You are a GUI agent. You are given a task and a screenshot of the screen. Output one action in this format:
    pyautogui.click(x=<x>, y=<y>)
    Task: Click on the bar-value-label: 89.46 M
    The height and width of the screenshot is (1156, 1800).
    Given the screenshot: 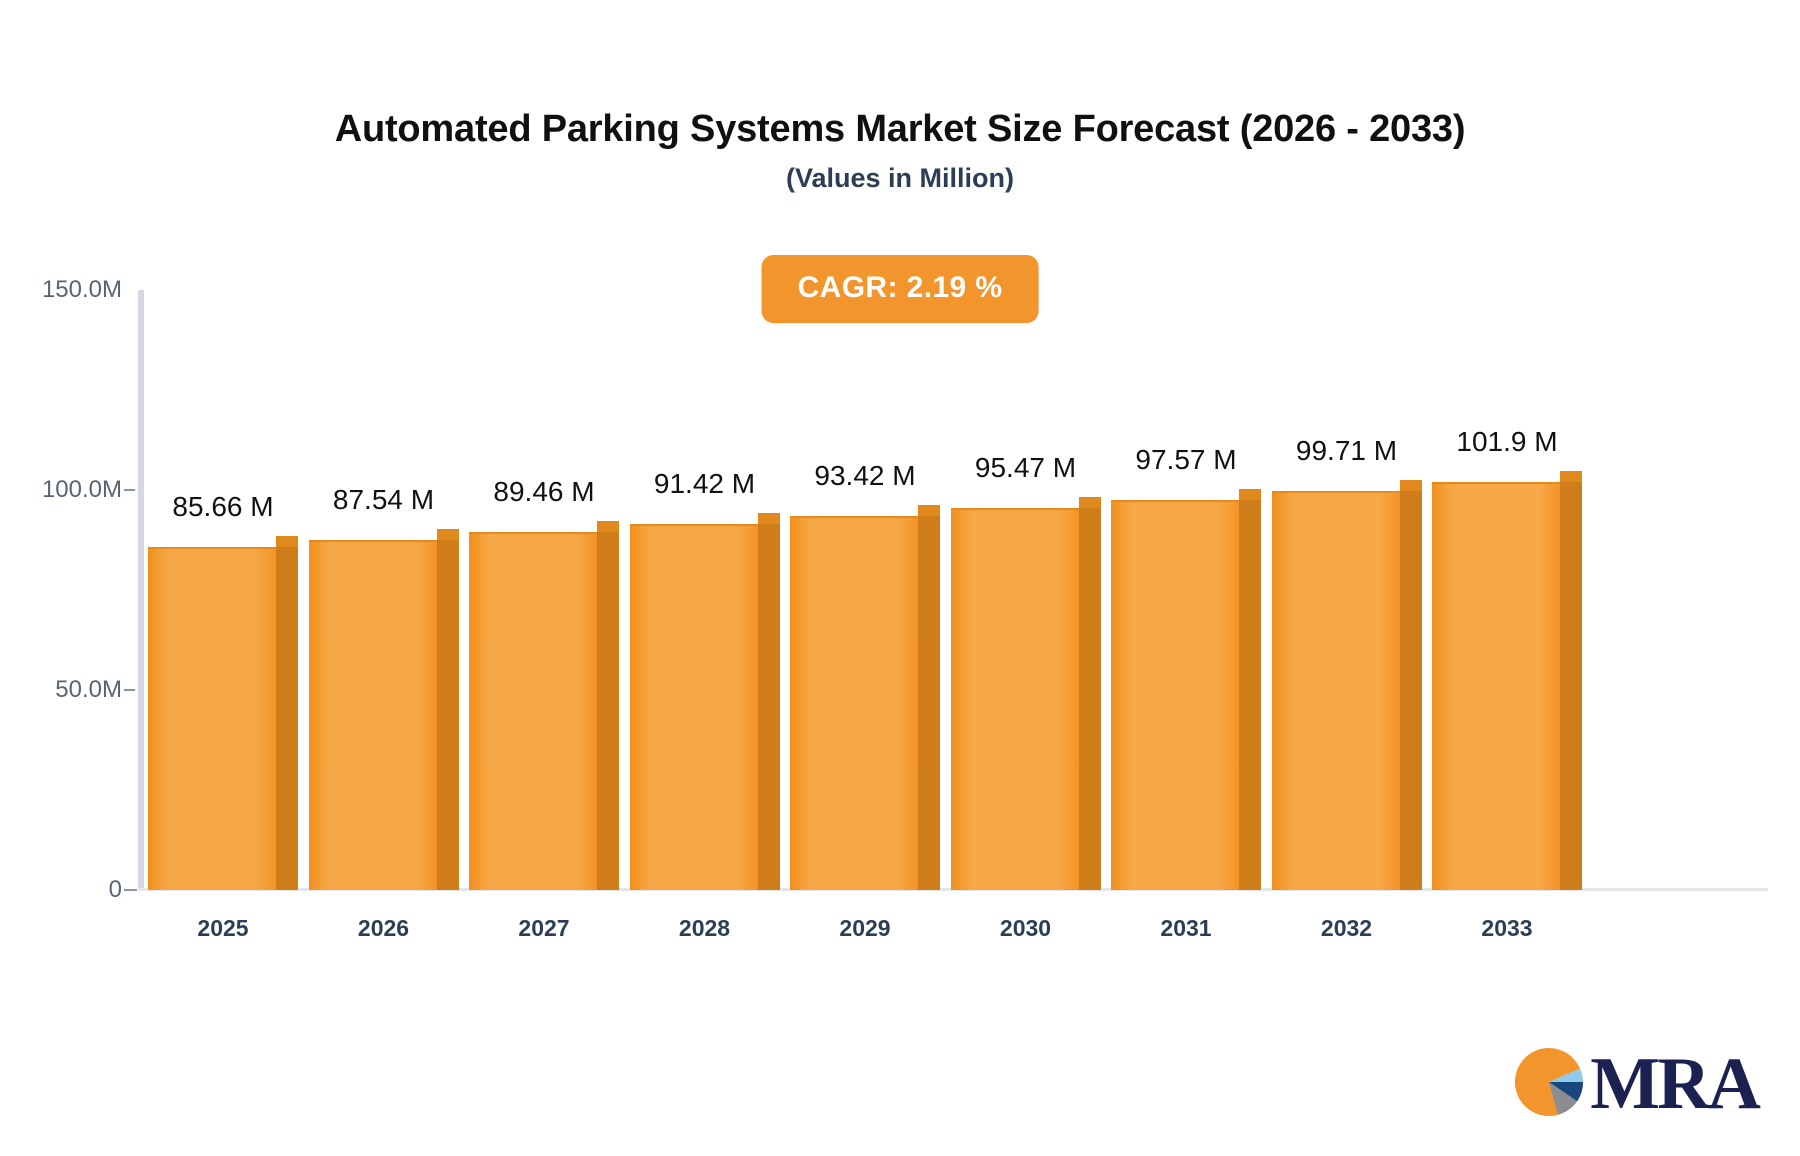 What is the action you would take?
    pyautogui.click(x=544, y=492)
    